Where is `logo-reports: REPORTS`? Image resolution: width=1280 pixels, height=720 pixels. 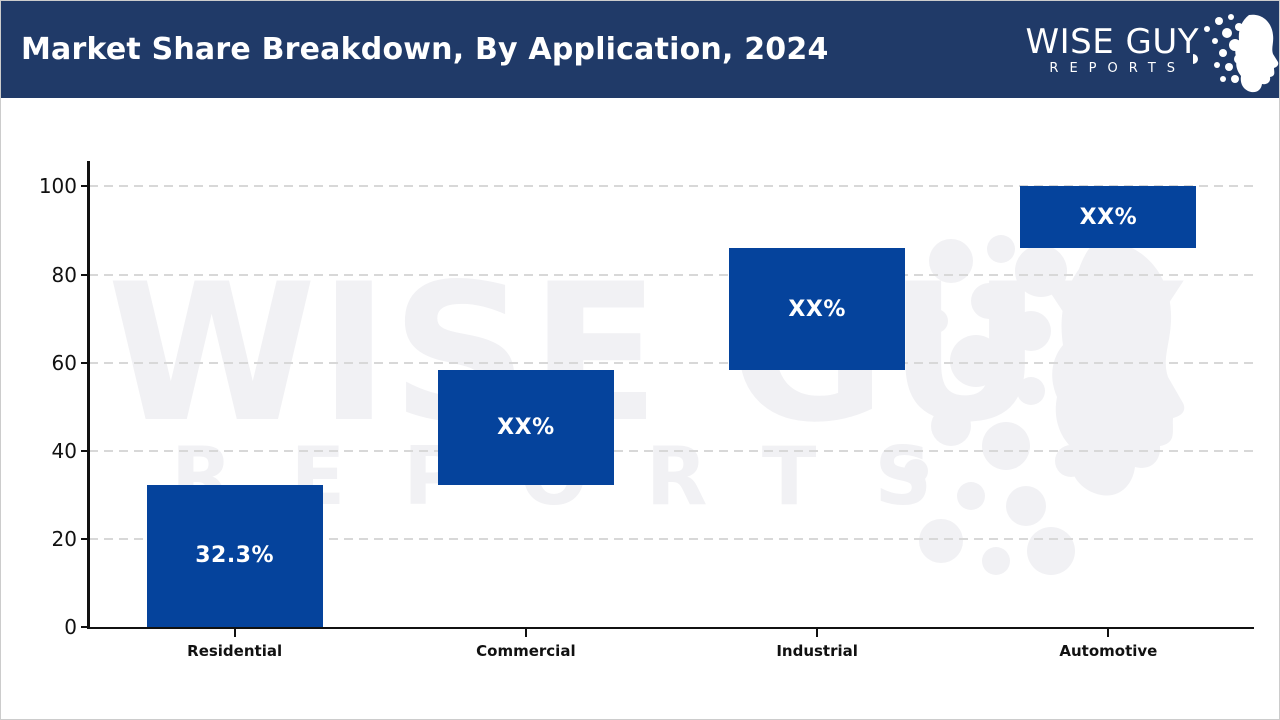 logo-reports: REPORTS is located at coordinates (1118, 68).